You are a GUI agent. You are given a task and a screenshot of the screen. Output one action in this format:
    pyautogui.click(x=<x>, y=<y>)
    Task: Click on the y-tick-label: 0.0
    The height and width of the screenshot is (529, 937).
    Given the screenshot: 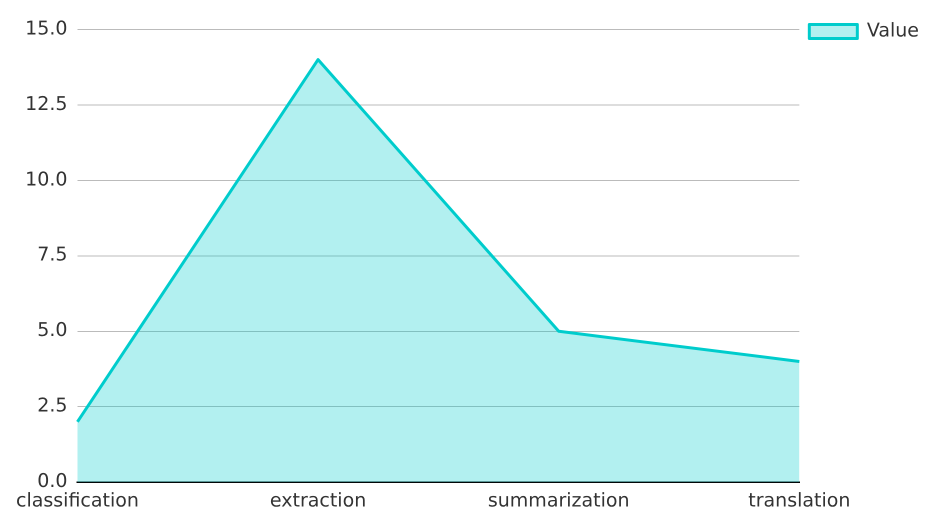 What is the action you would take?
    pyautogui.click(x=52, y=481)
    